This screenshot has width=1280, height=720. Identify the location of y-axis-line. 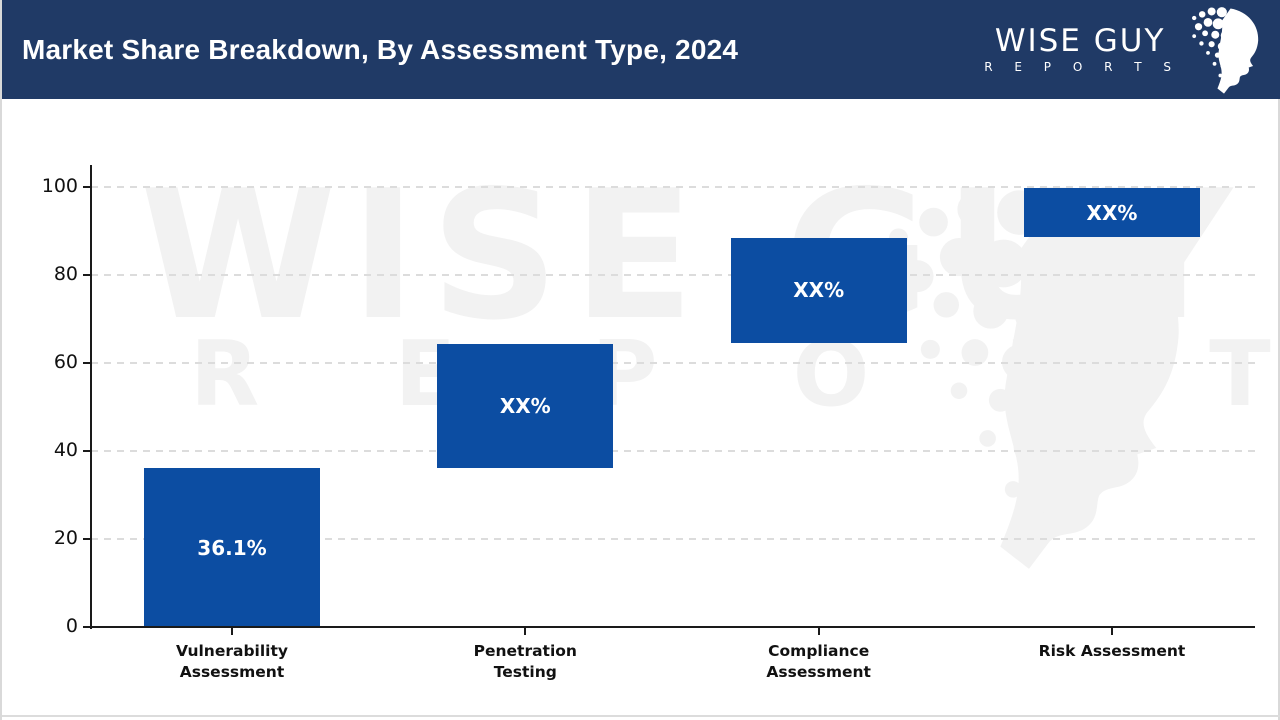
(91, 397).